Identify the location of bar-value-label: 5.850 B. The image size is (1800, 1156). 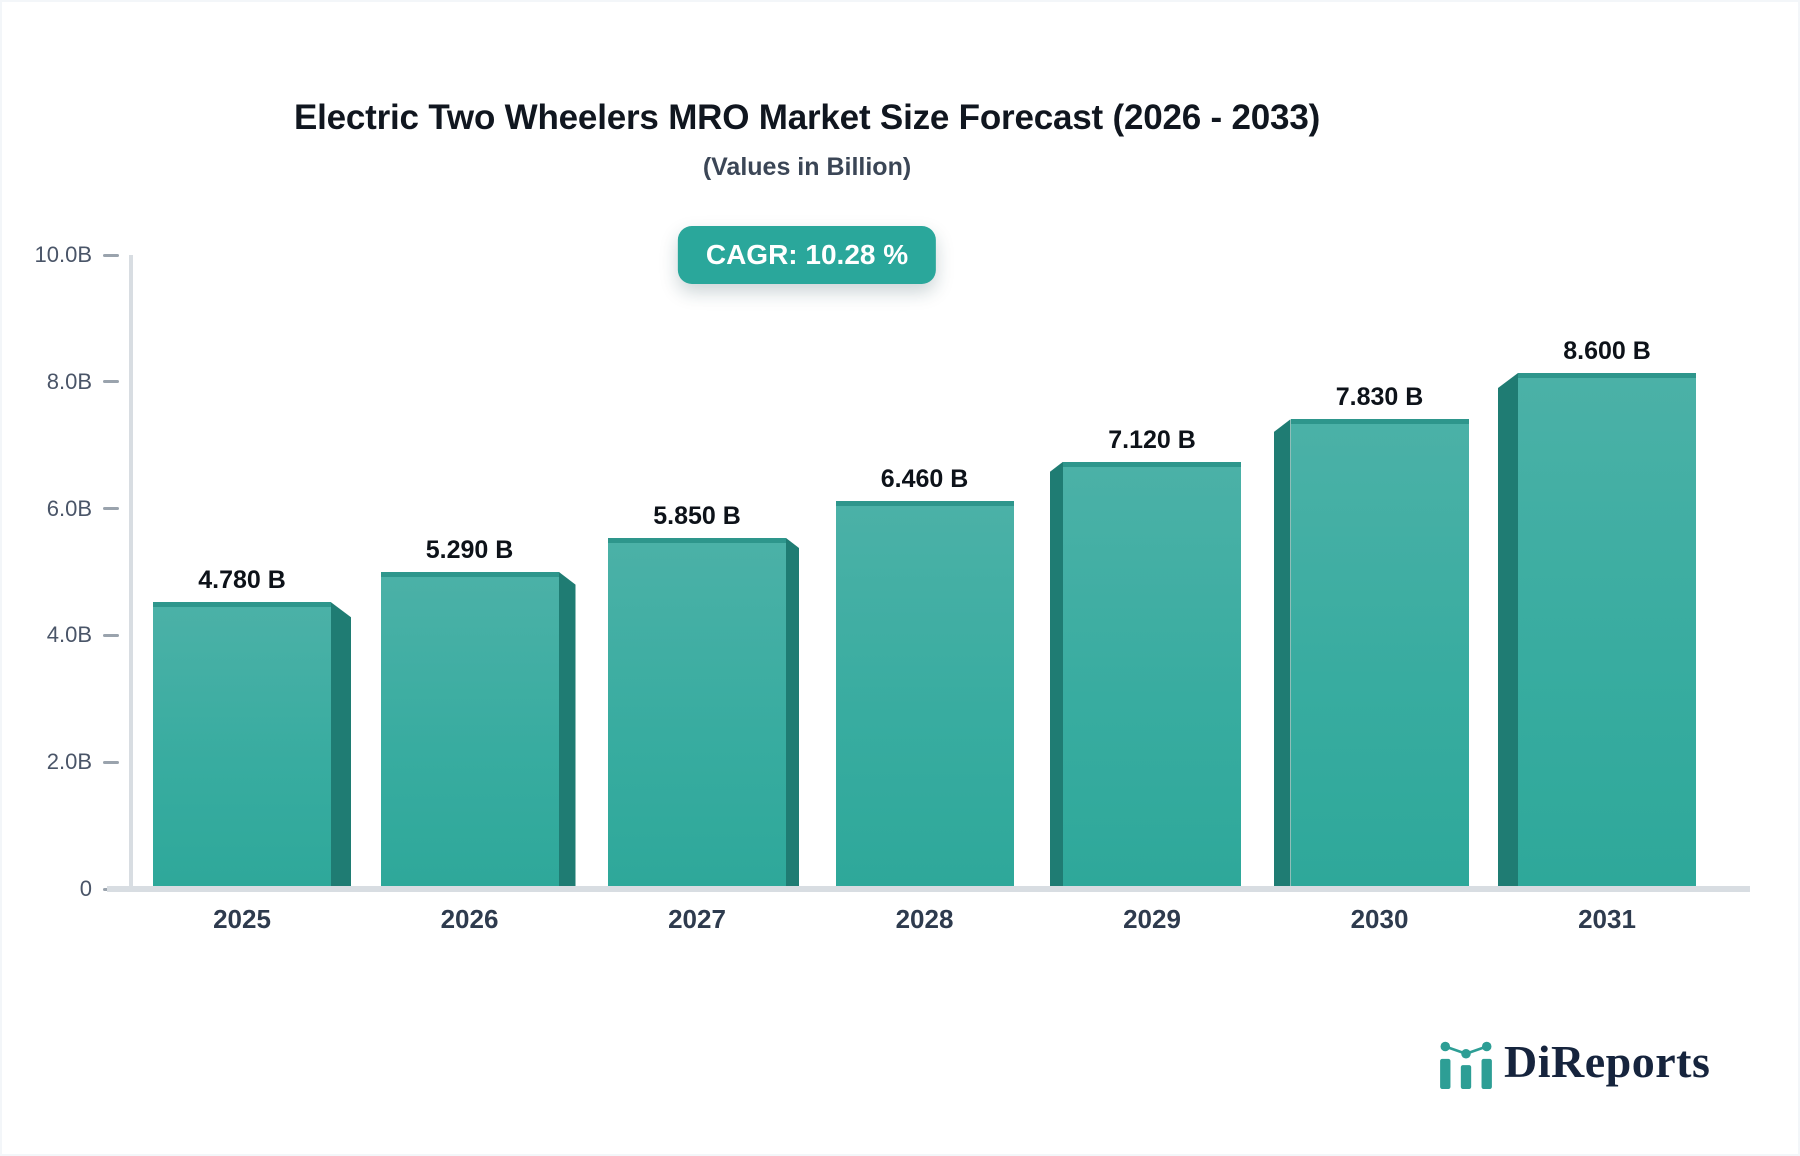
(697, 516).